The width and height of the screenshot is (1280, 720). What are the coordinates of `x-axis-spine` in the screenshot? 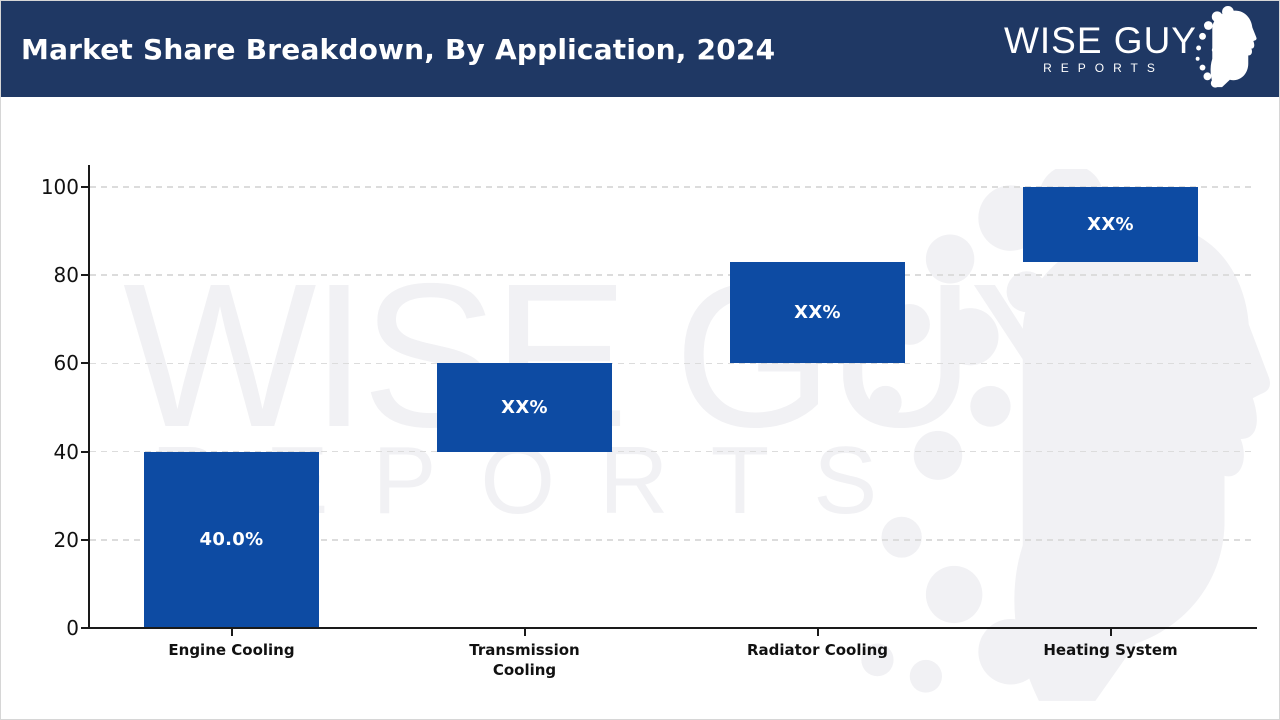 It's located at (672, 628).